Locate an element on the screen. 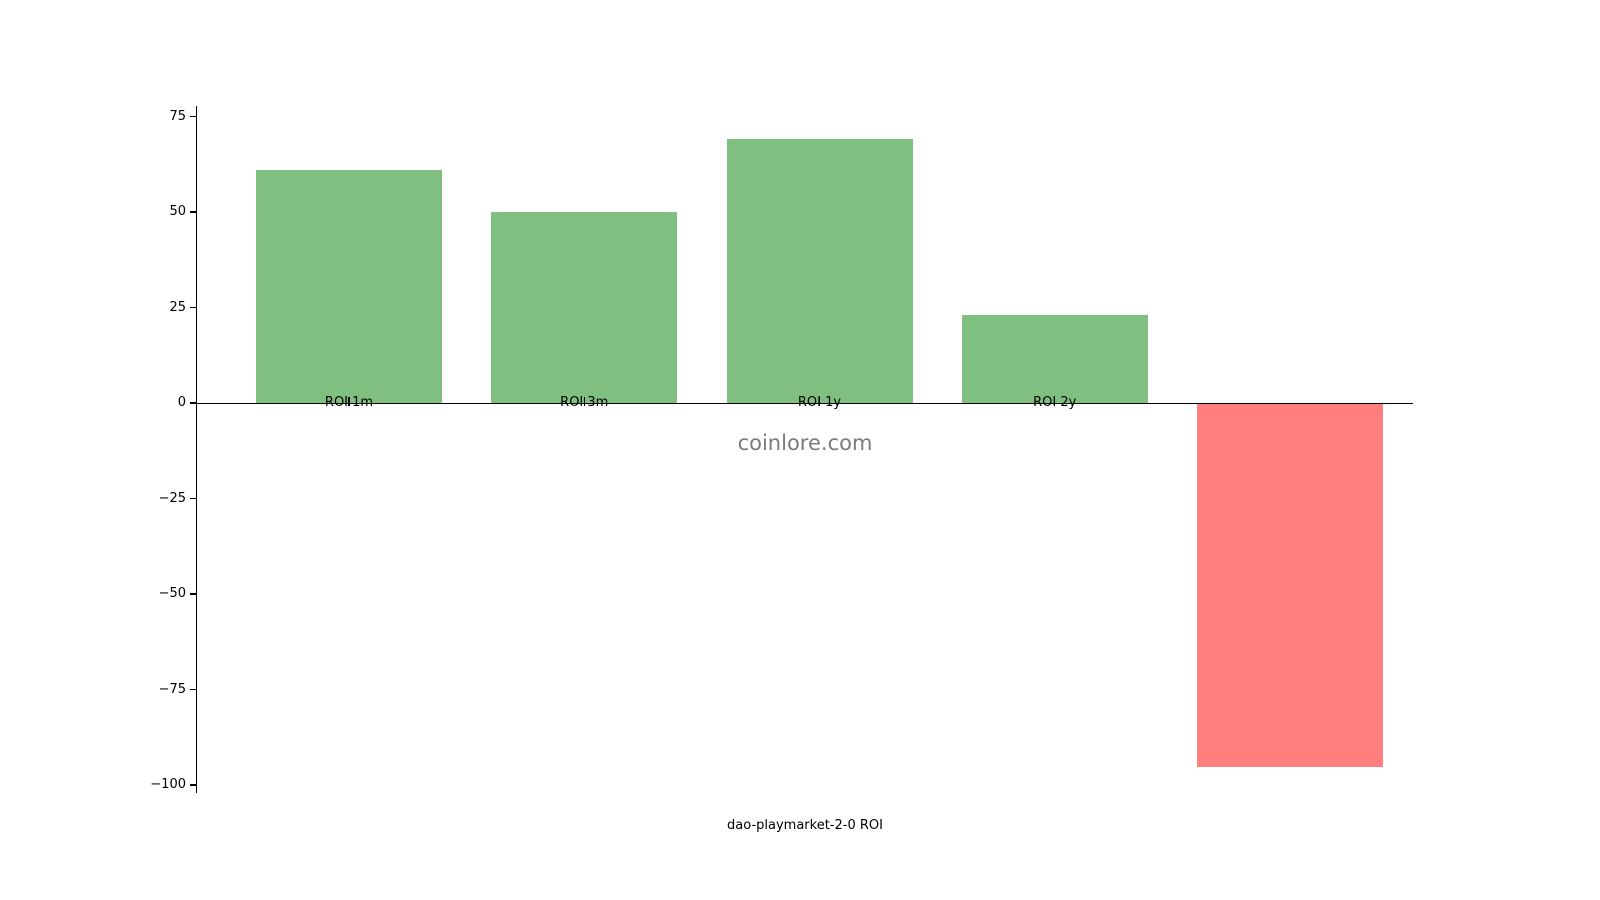  x-tick-label: ROI 3m is located at coordinates (584, 402).